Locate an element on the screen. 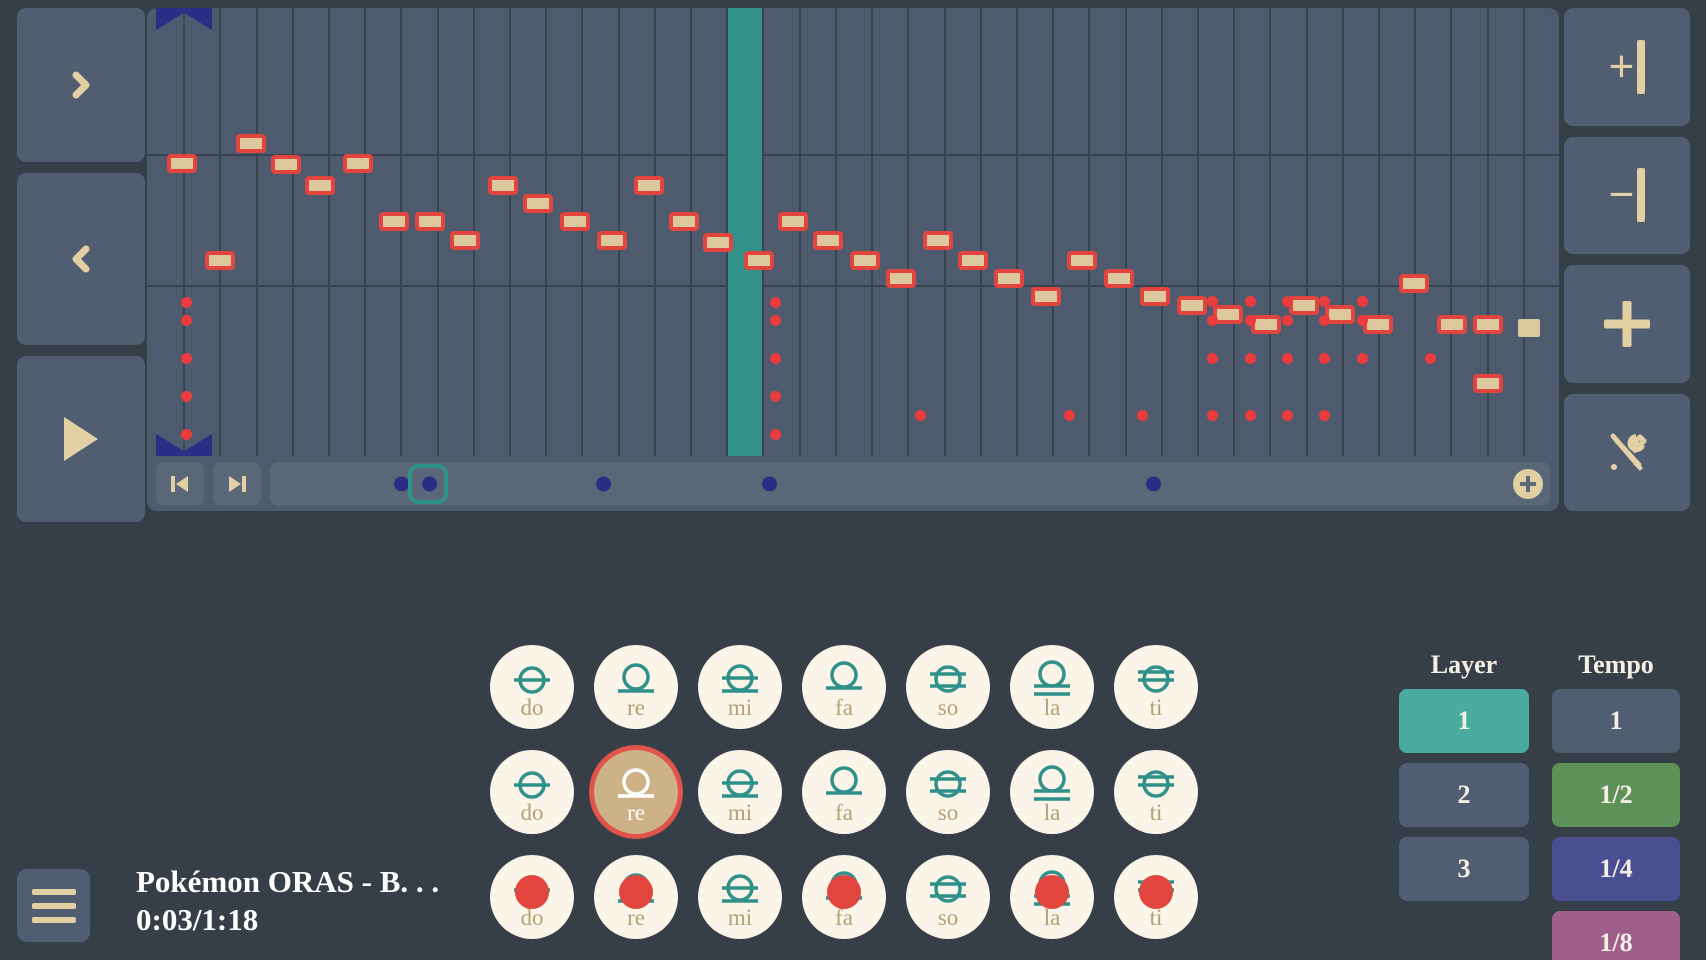  note-button-mi-octave-low: mi is located at coordinates (740, 897).